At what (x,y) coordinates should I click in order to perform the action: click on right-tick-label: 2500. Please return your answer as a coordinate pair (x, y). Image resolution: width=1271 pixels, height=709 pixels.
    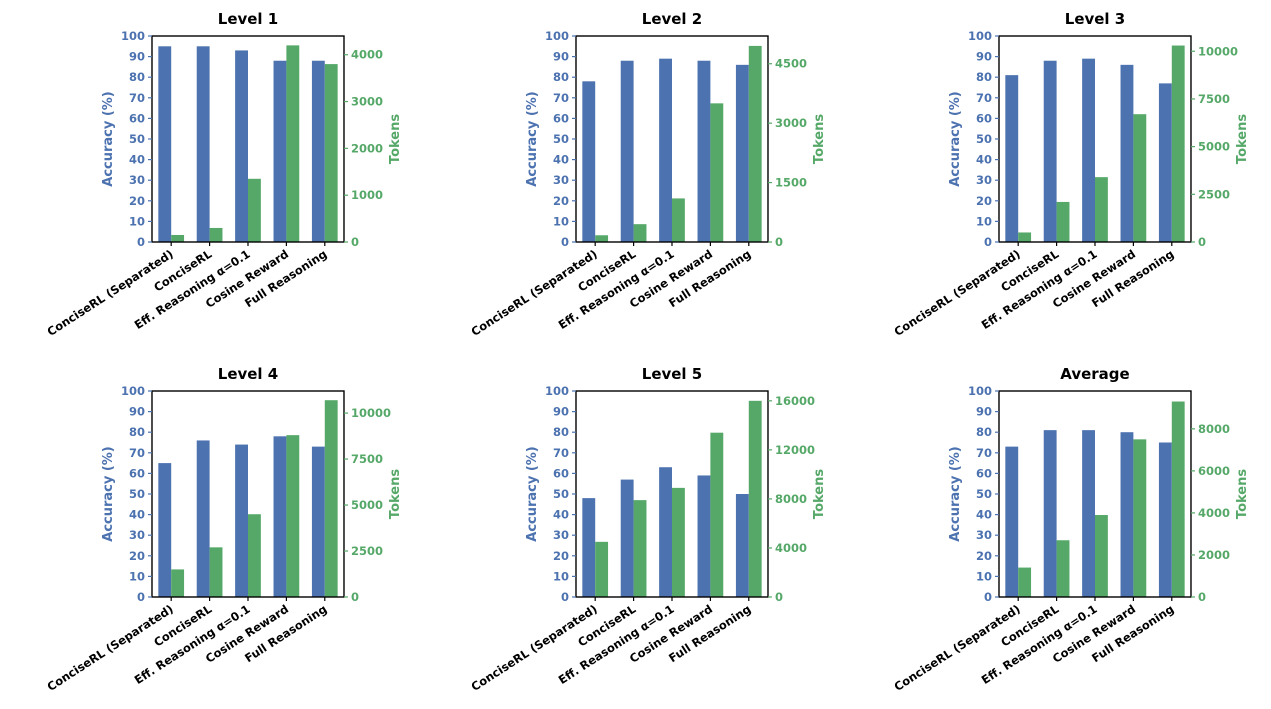
    Looking at the image, I should click on (1214, 194).